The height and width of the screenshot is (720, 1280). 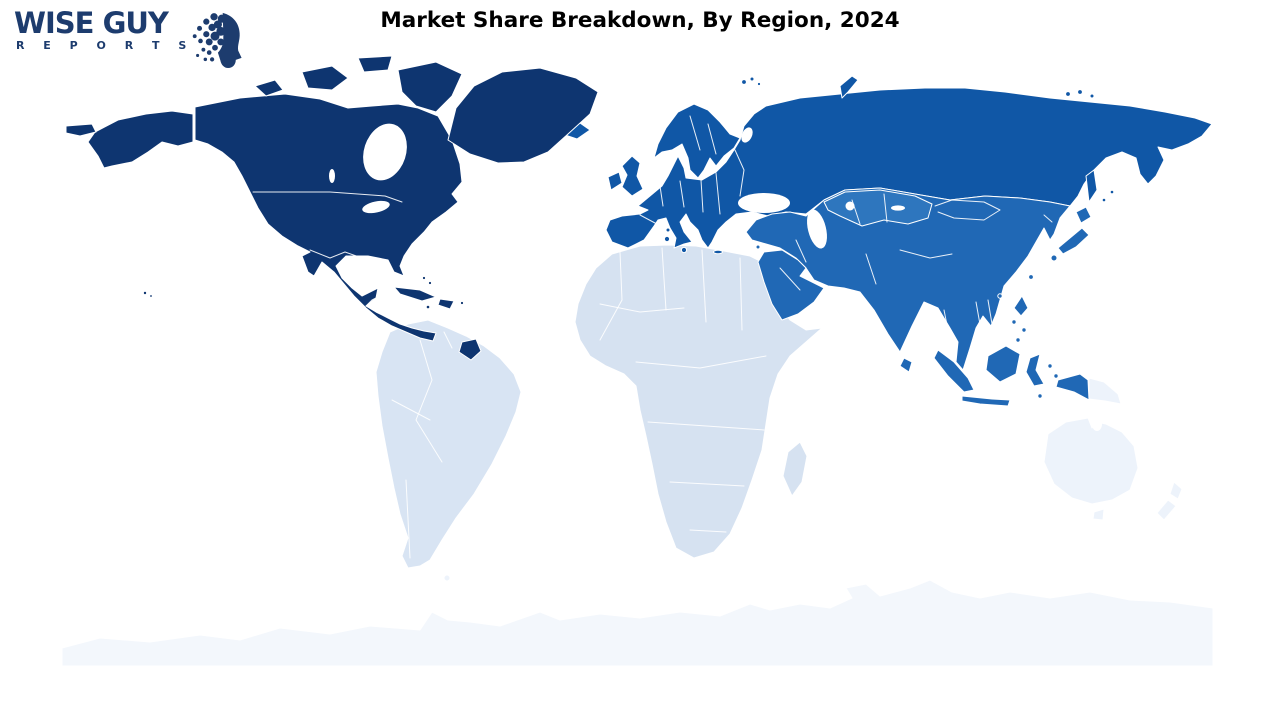 I want to click on madagascar-shape, so click(x=795, y=469).